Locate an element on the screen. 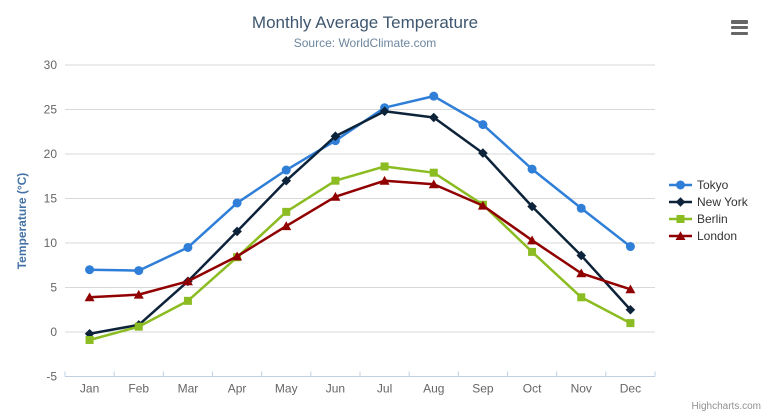  x-axis-tick-label: Aug is located at coordinates (433, 389).